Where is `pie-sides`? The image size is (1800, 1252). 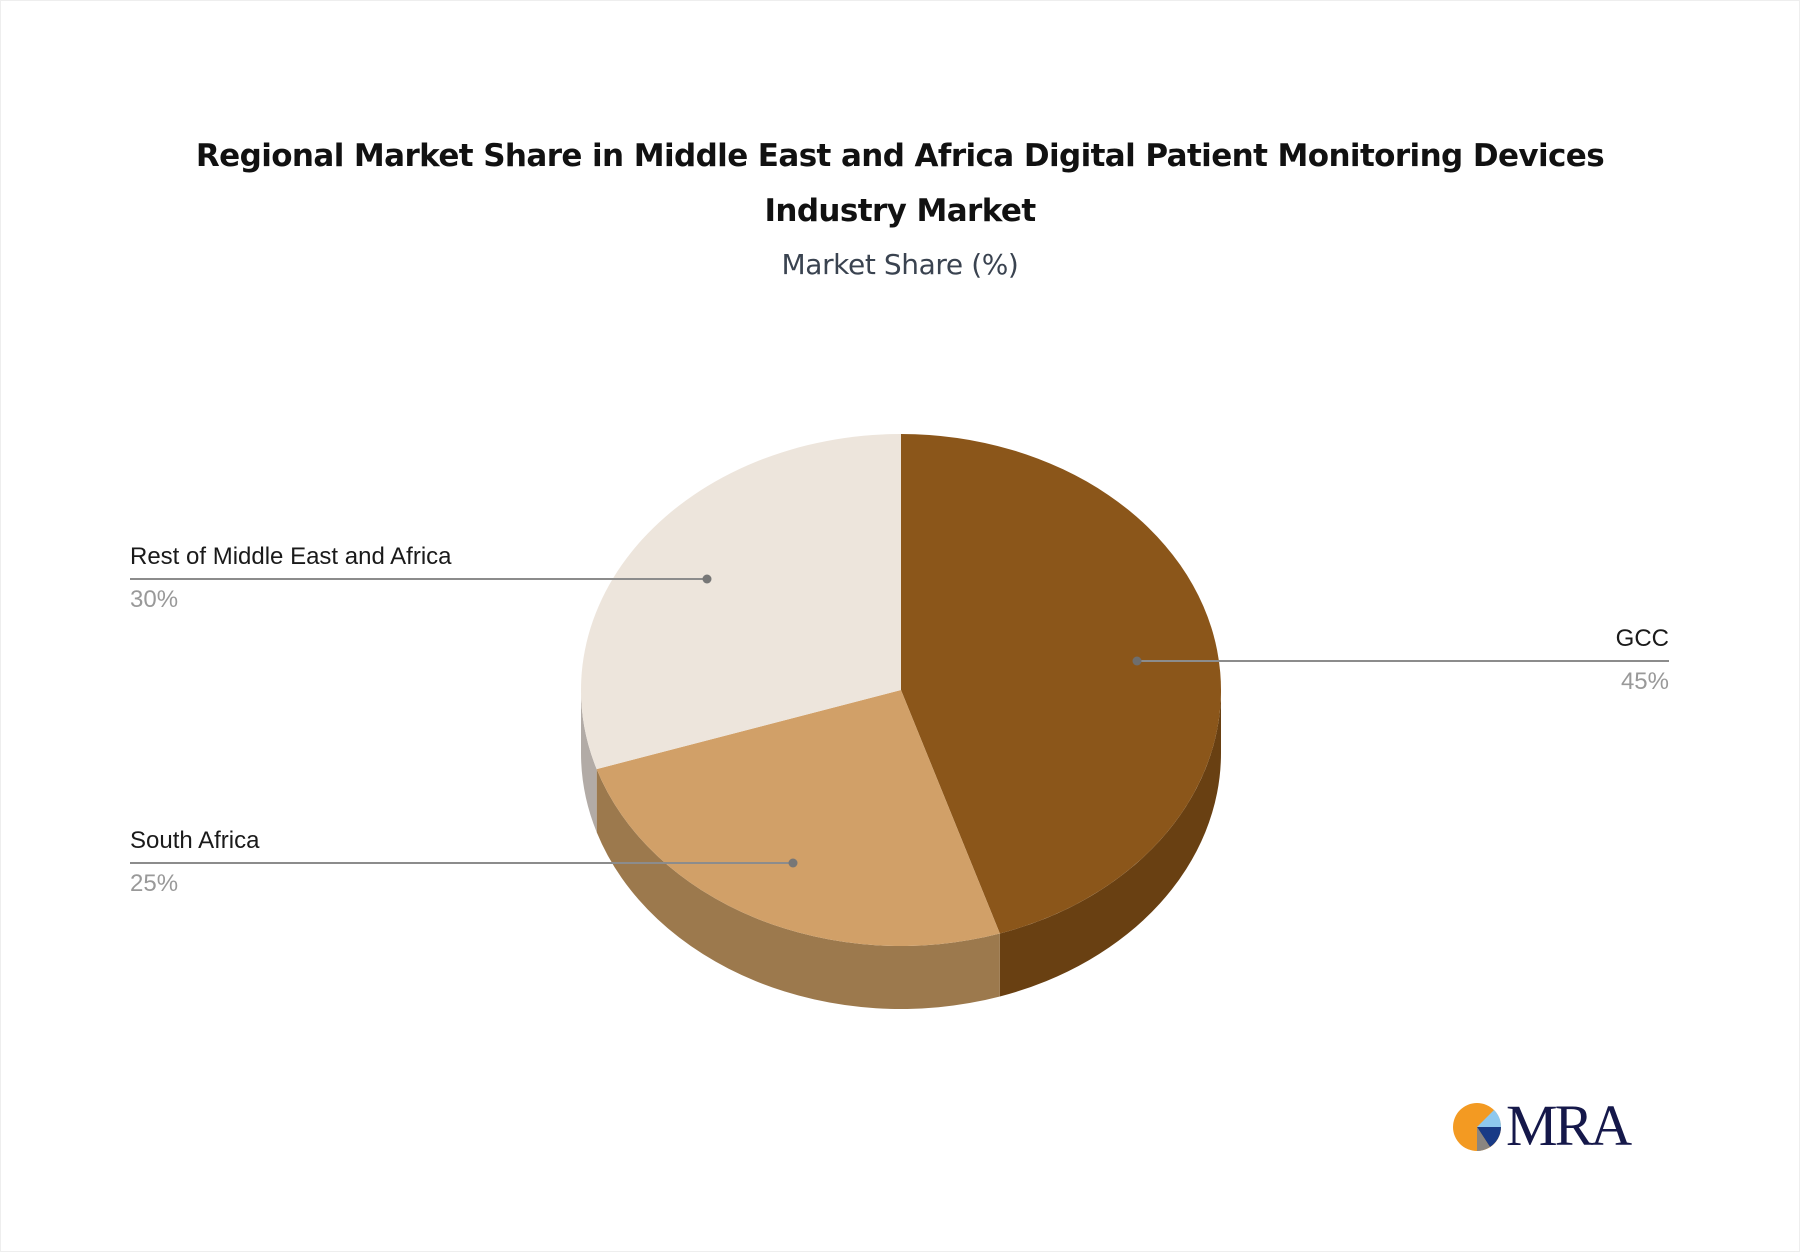 pie-sides is located at coordinates (901, 849).